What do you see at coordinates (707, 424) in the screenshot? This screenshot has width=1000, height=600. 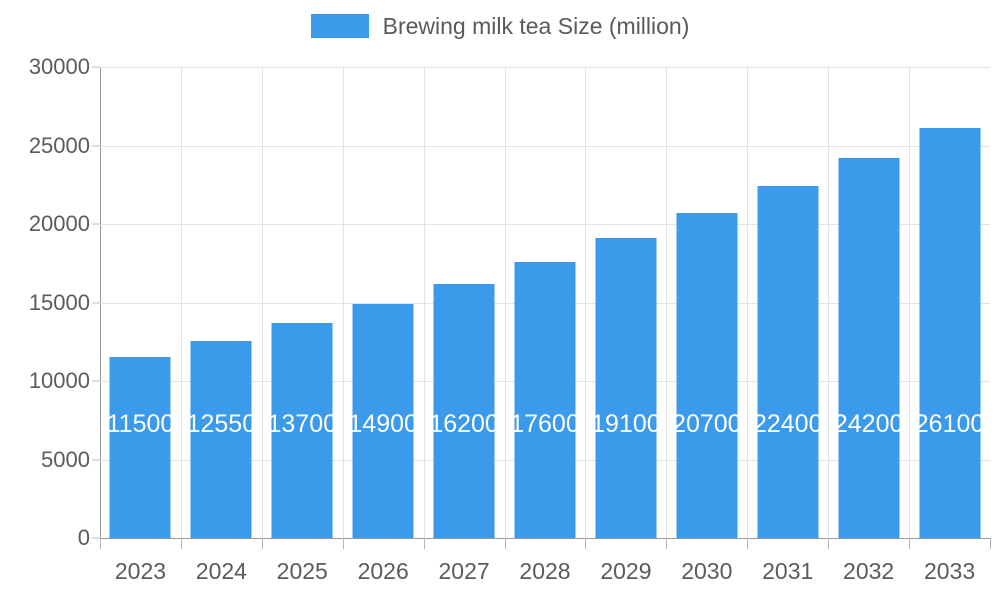 I see `bar-value-label: 20700` at bounding box center [707, 424].